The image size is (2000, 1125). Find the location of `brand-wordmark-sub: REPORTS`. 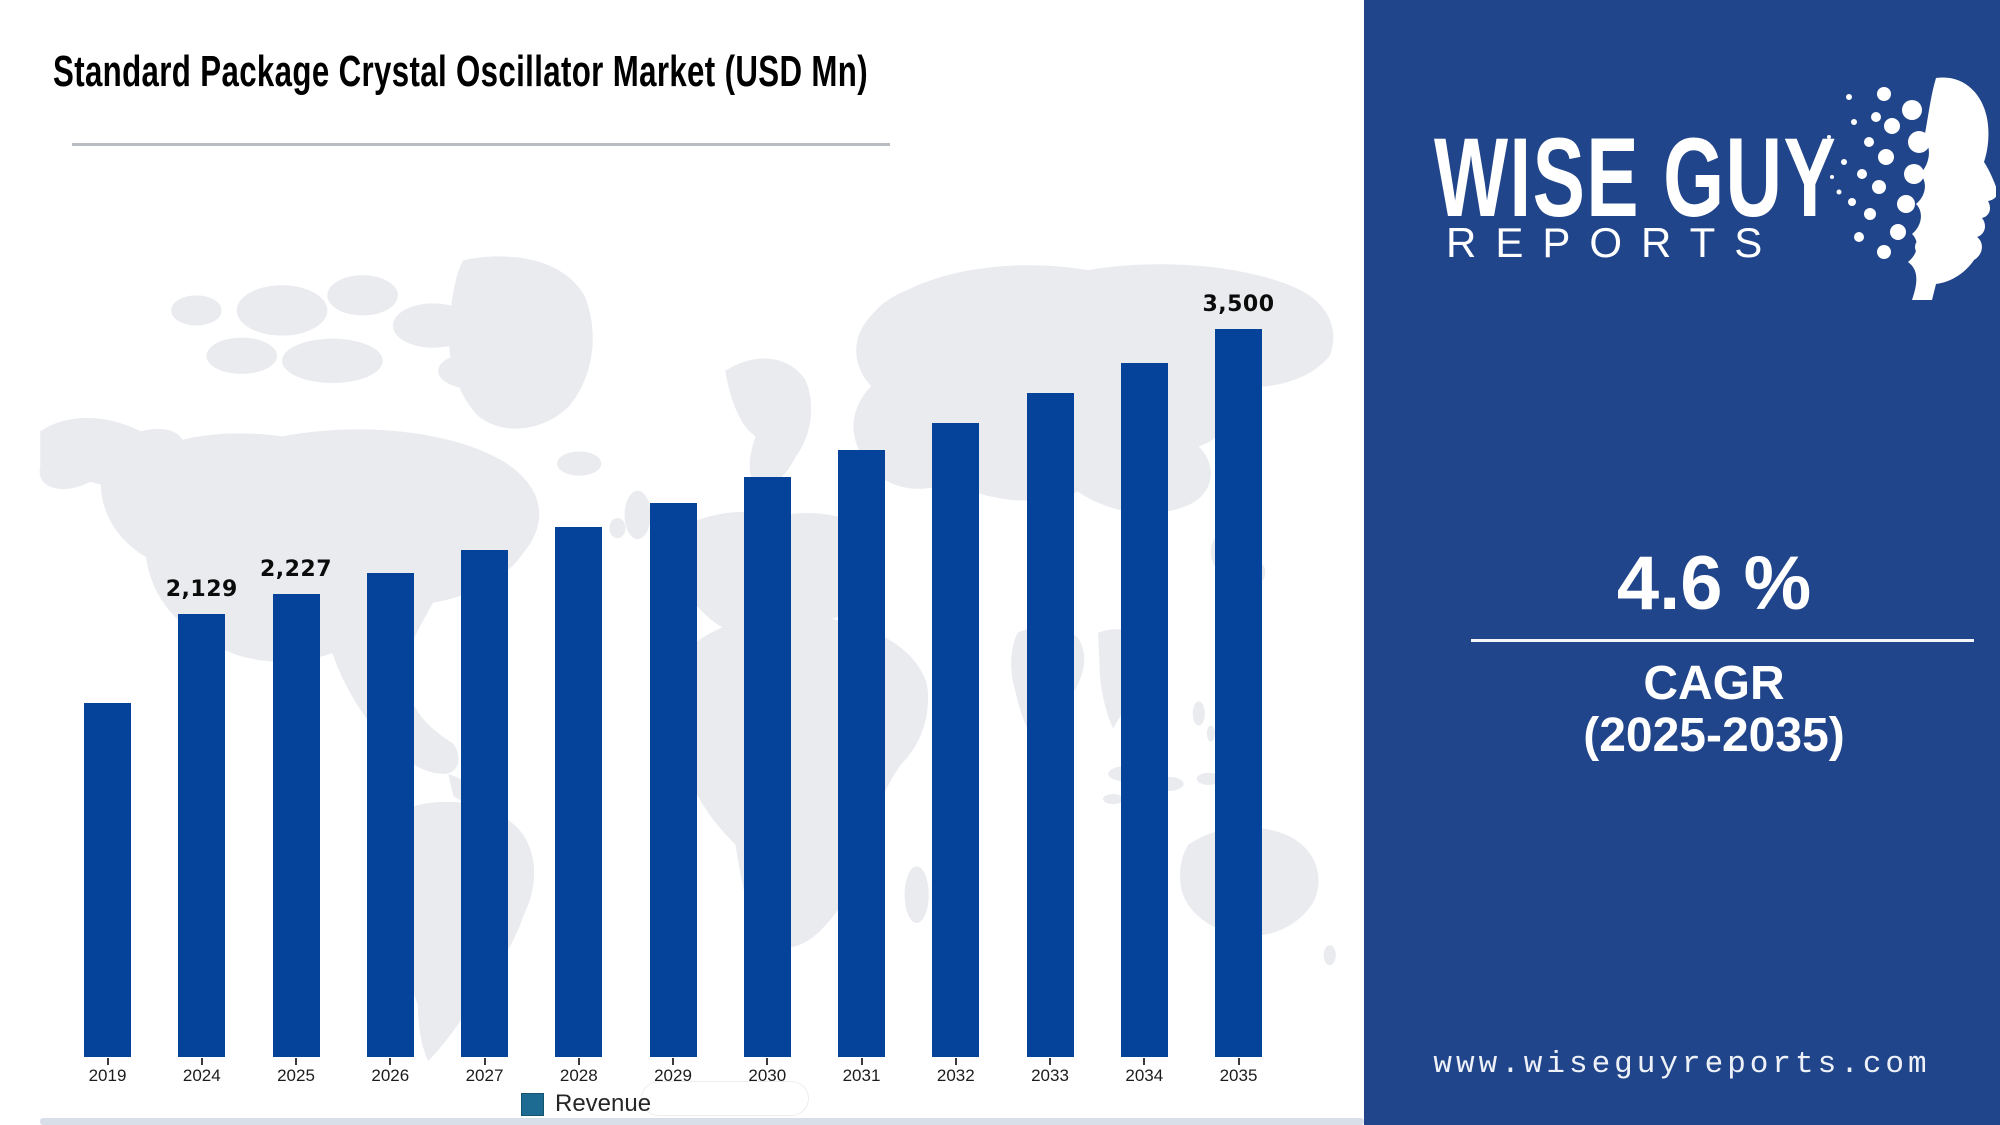

brand-wordmark-sub: REPORTS is located at coordinates (1614, 242).